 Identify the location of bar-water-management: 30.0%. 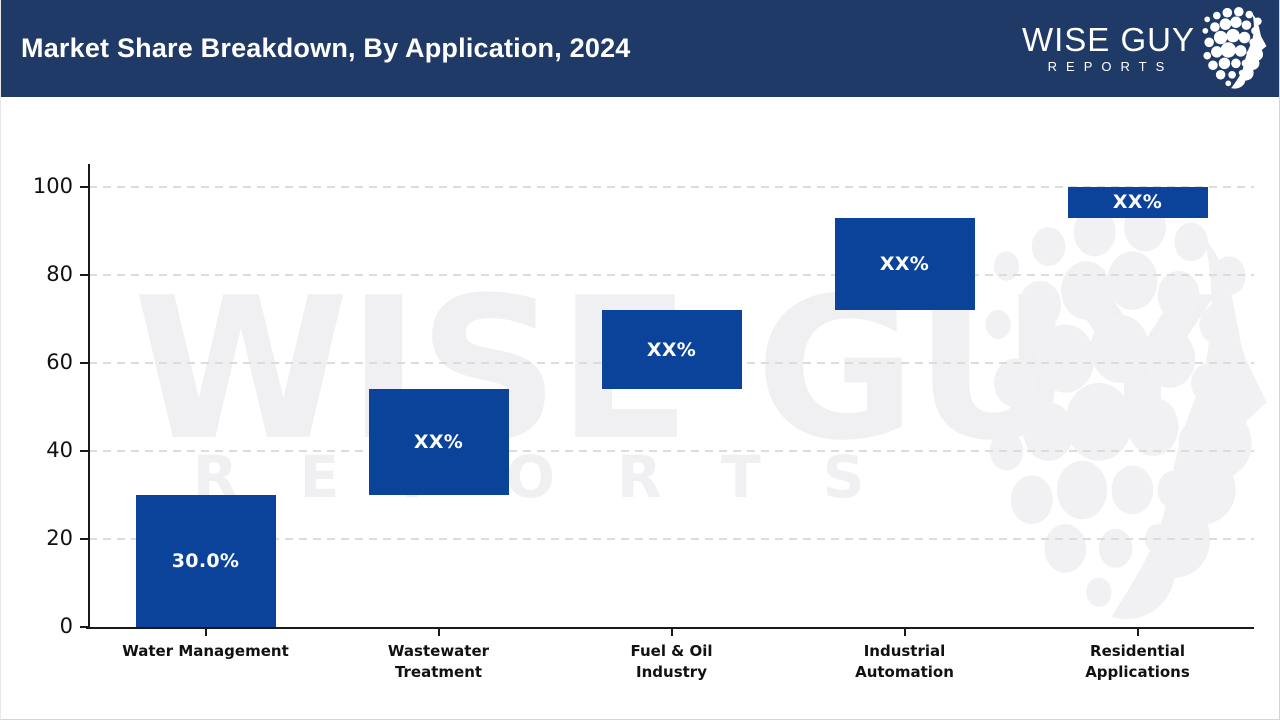
(205, 561).